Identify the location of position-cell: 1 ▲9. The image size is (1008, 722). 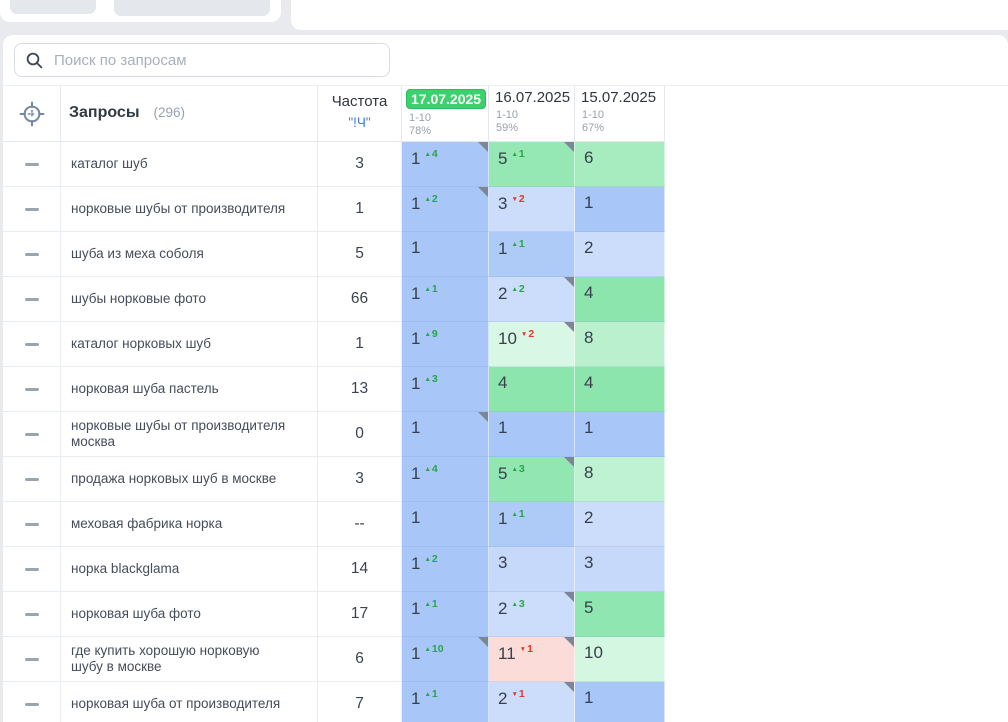
(445, 344).